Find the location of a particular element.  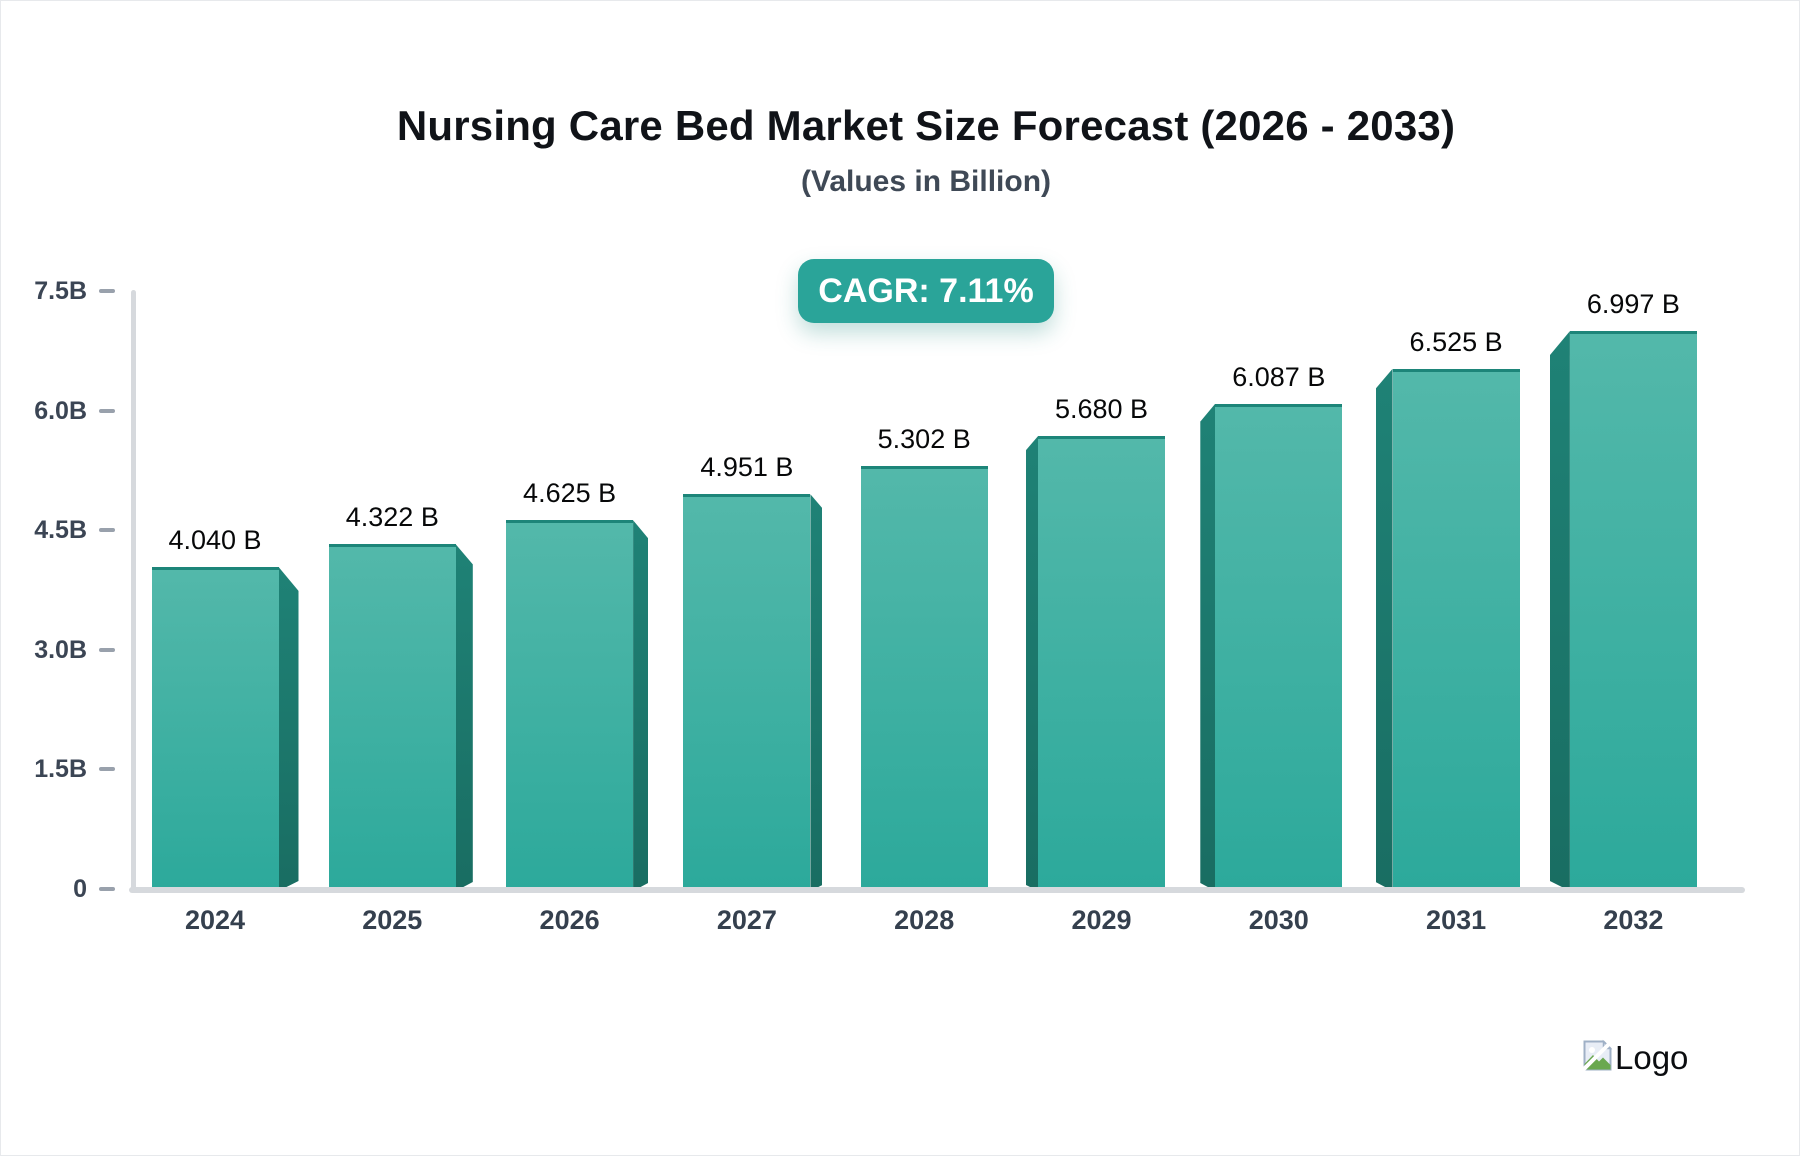

y-tick-label: 4.5B is located at coordinates (60, 530).